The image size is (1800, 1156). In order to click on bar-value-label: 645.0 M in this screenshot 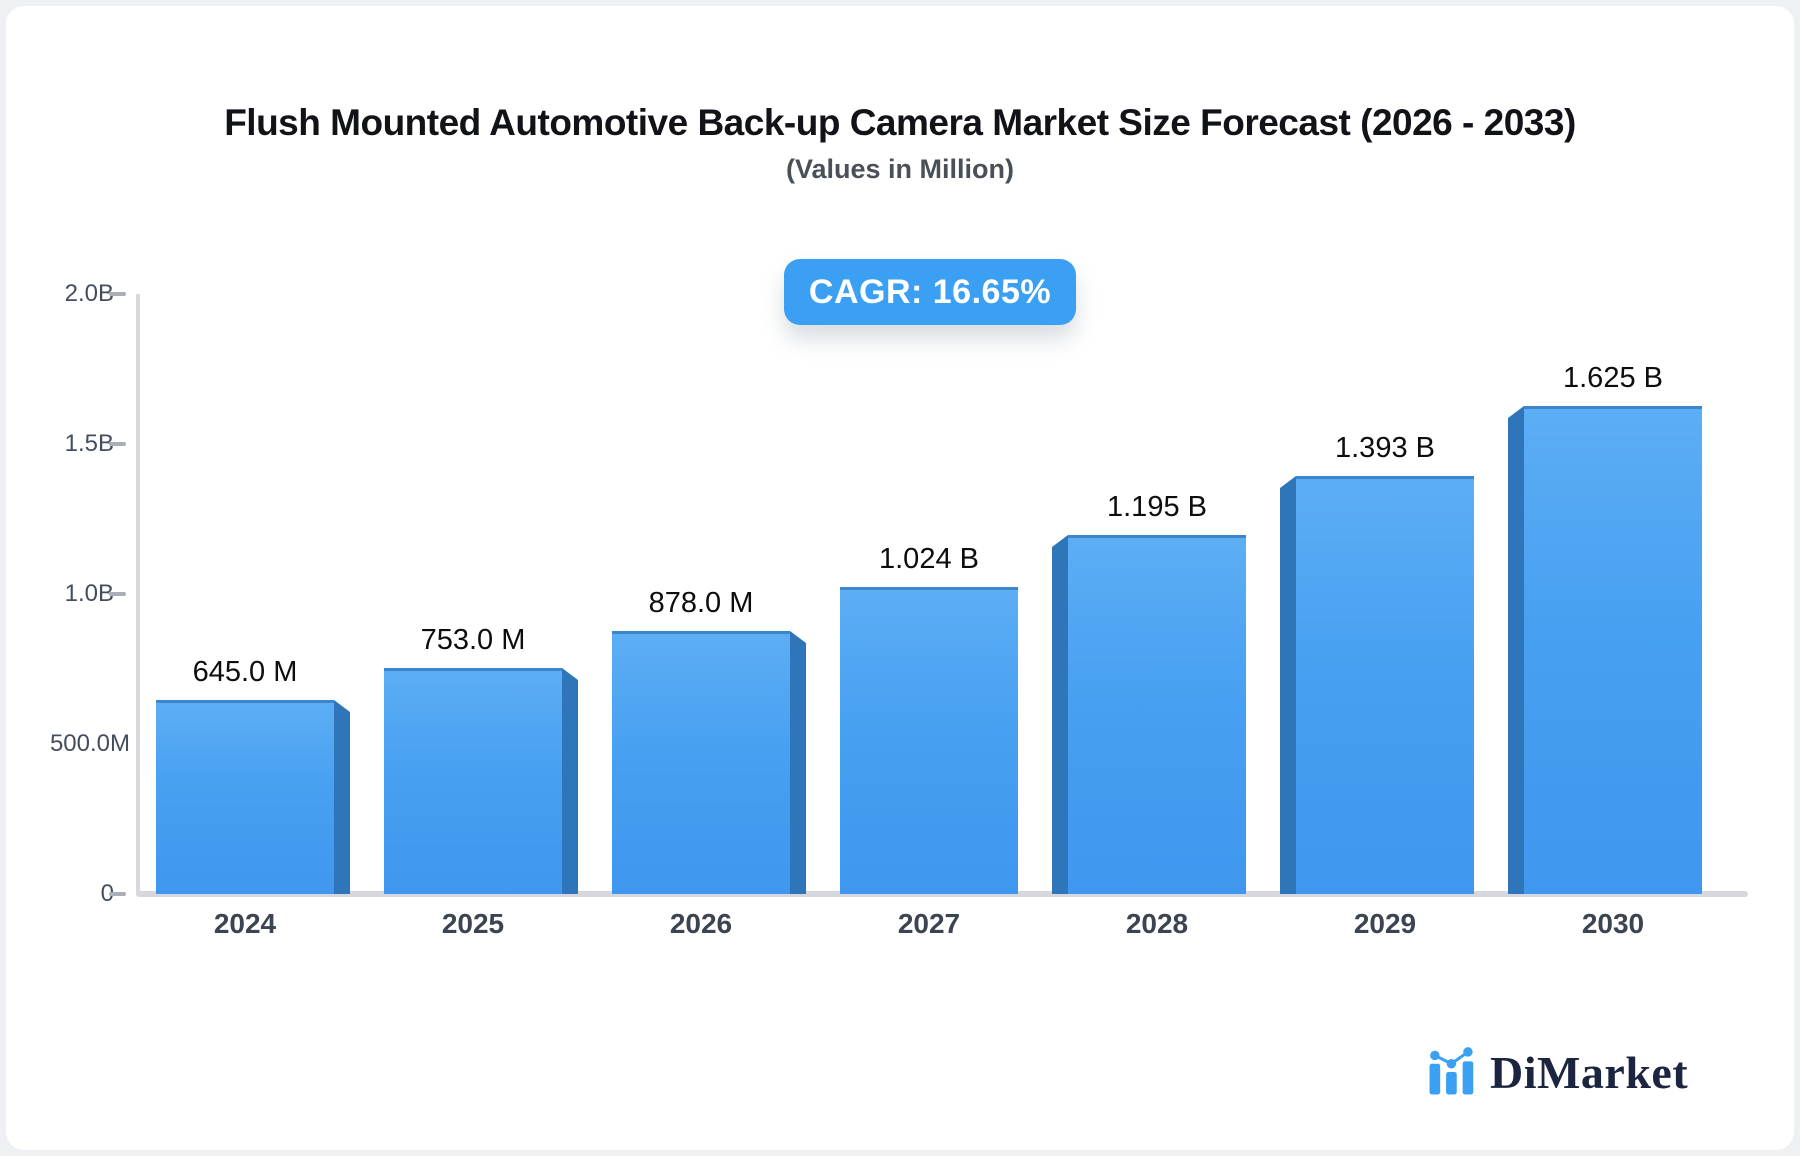, I will do `click(245, 672)`.